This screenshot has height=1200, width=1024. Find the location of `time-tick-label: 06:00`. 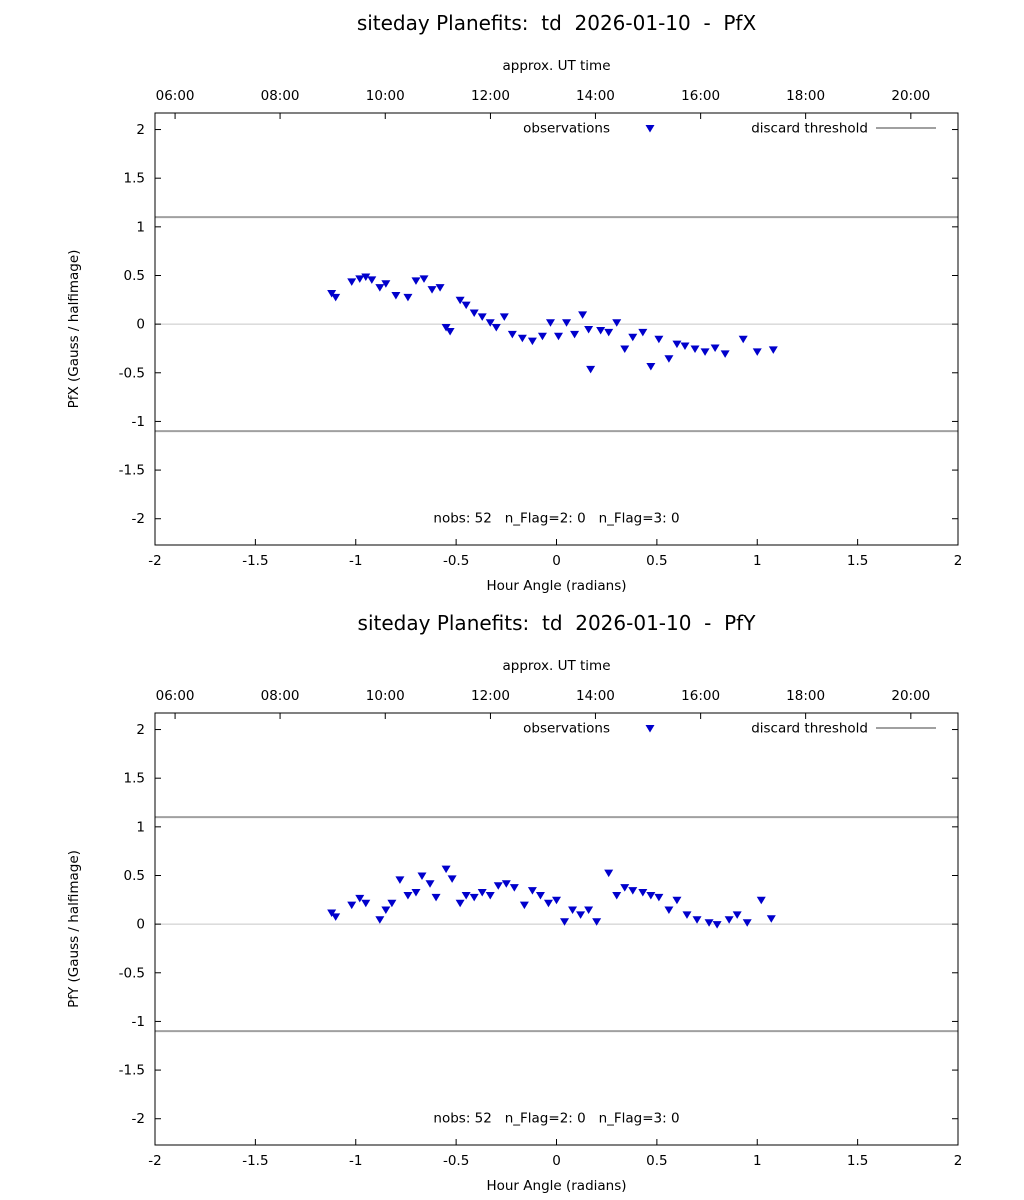

time-tick-label: 06:00 is located at coordinates (175, 96).